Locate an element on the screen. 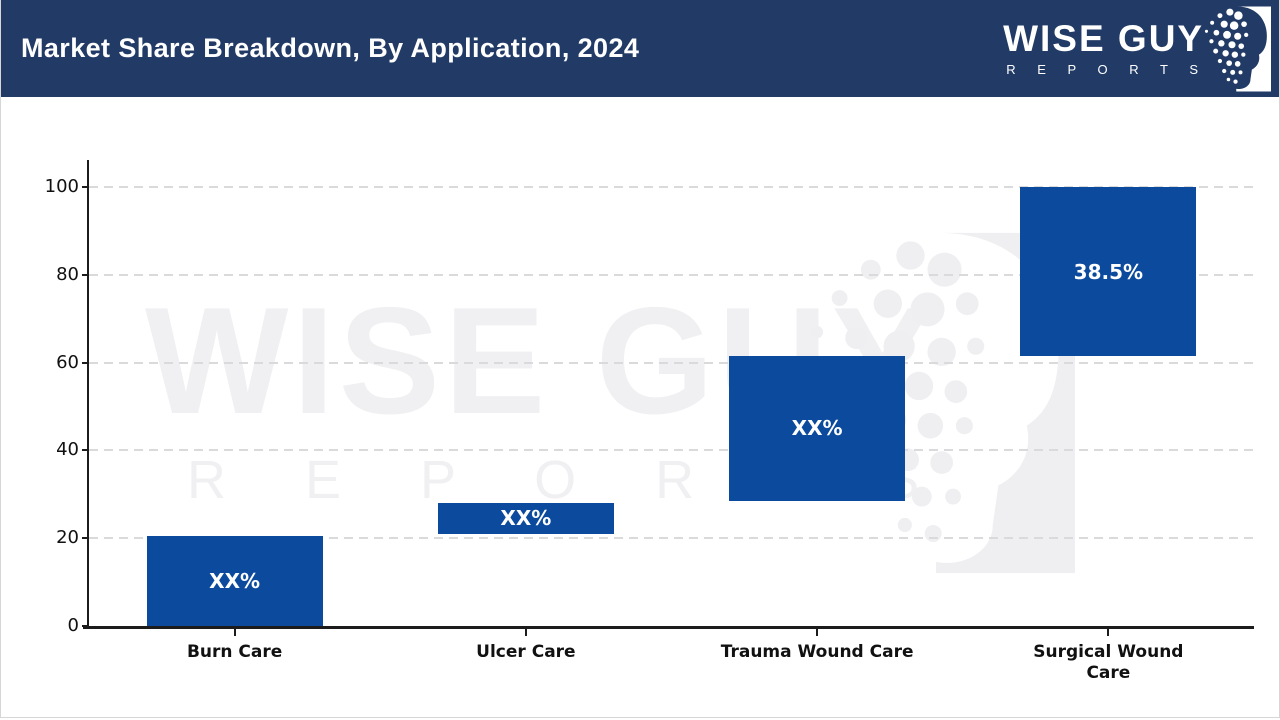 The height and width of the screenshot is (720, 1280). bar-surgical-wound-care: 38.5% is located at coordinates (1108, 271).